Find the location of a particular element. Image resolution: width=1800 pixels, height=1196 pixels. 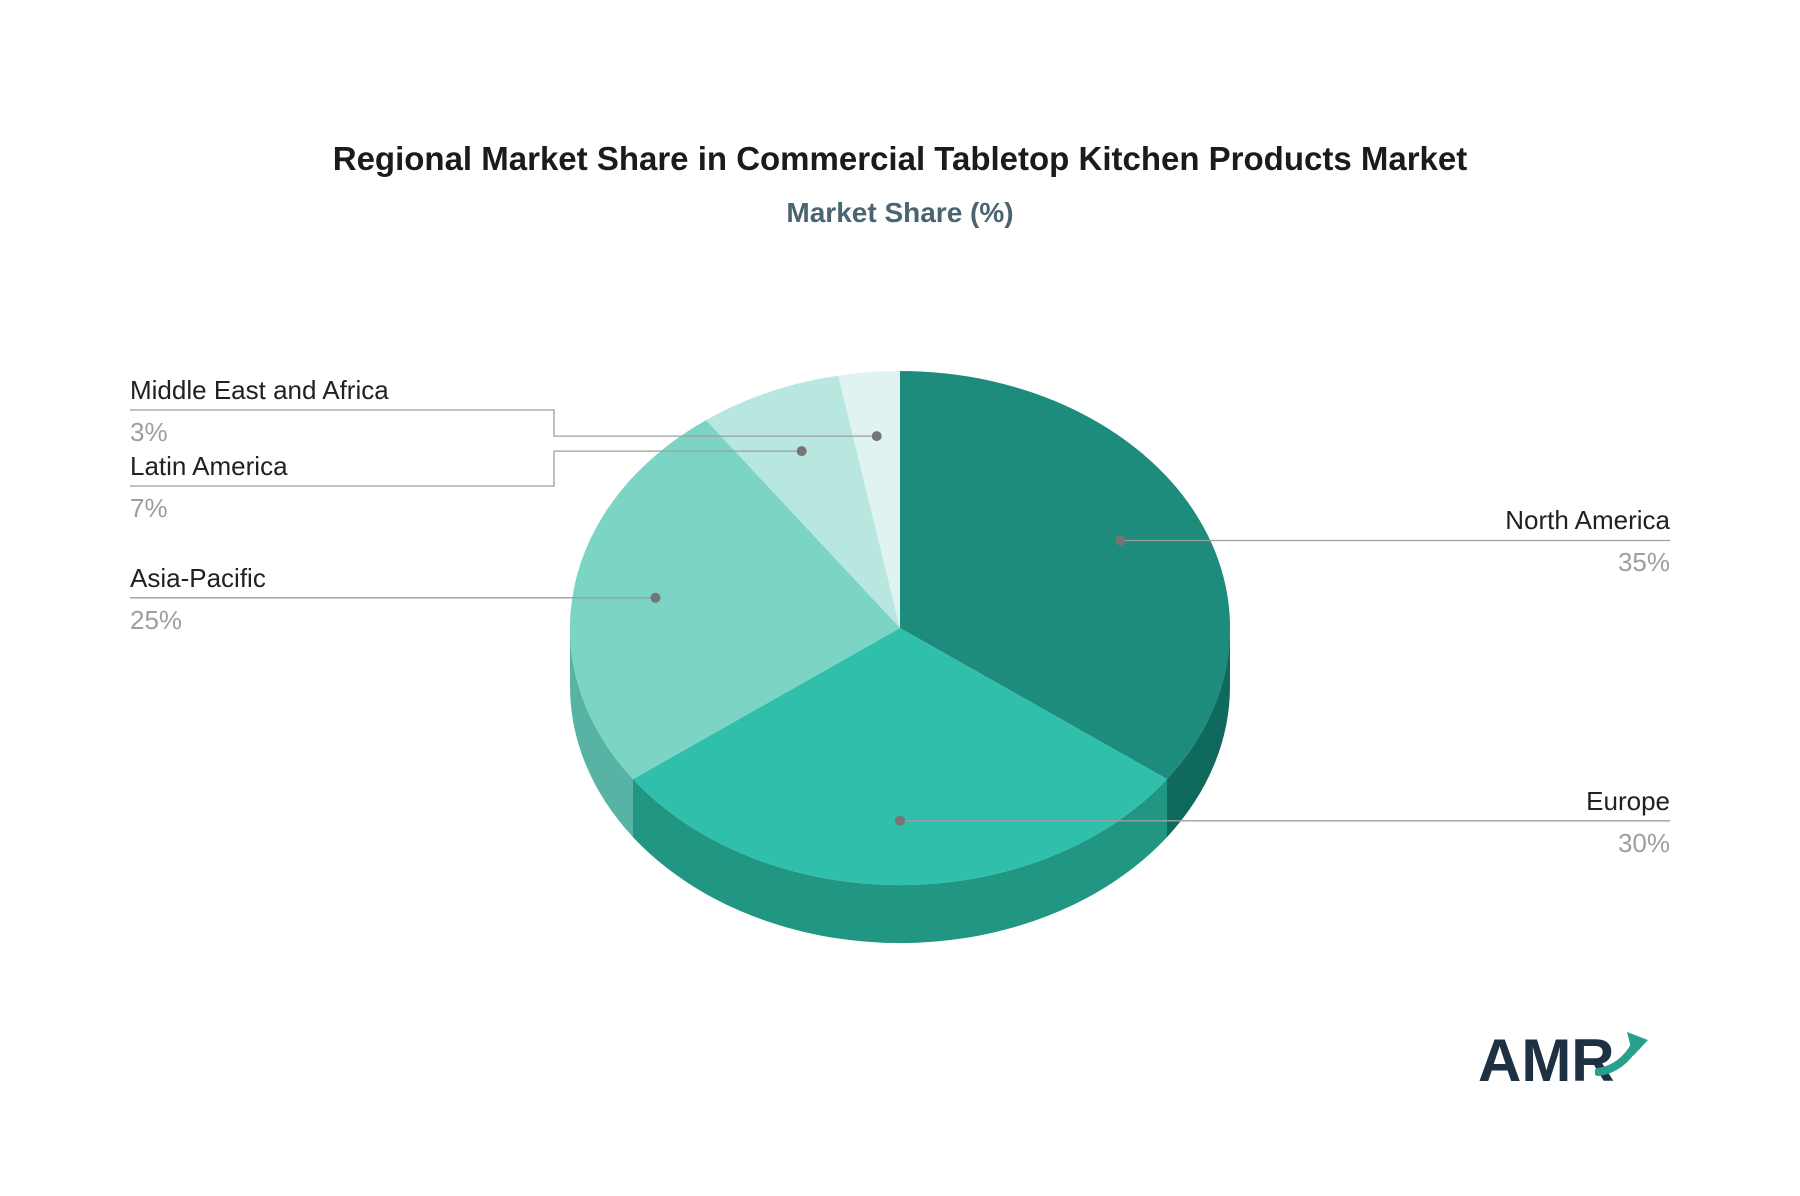

slice-value-north-america: 35% is located at coordinates (1643, 562).